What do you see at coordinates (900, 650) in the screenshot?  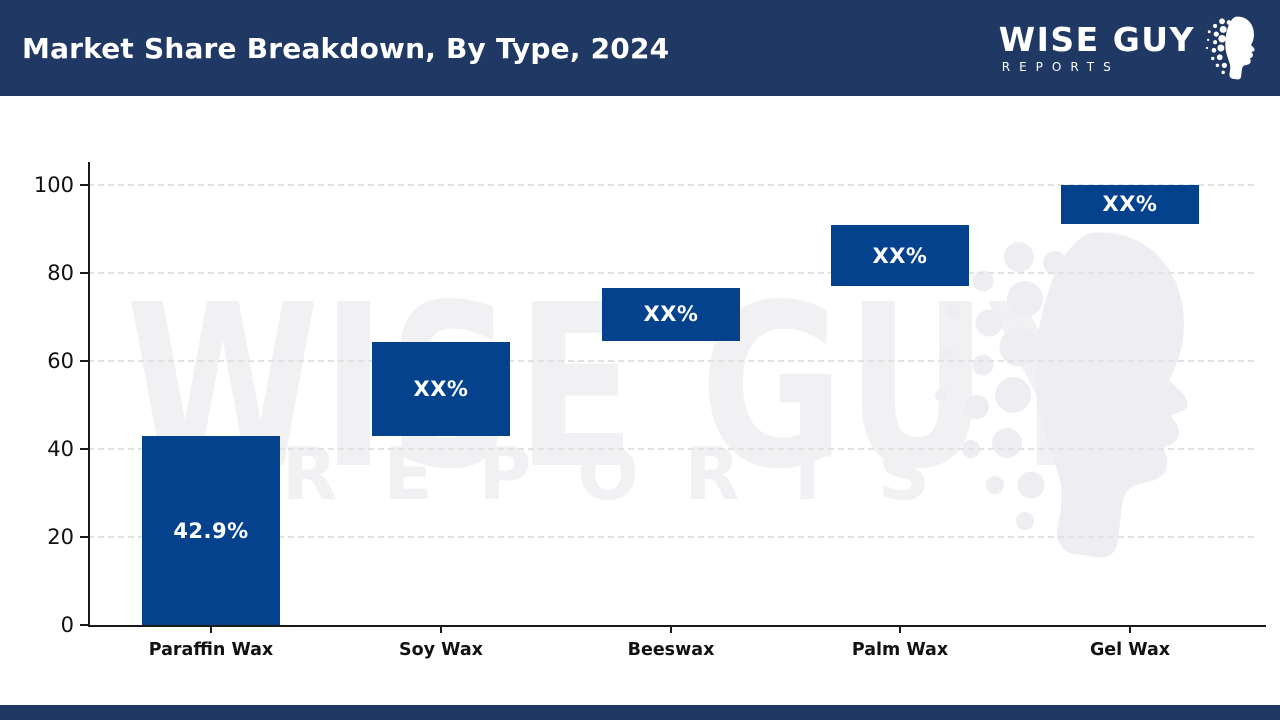 I see `x-axis-label: Palm Wax` at bounding box center [900, 650].